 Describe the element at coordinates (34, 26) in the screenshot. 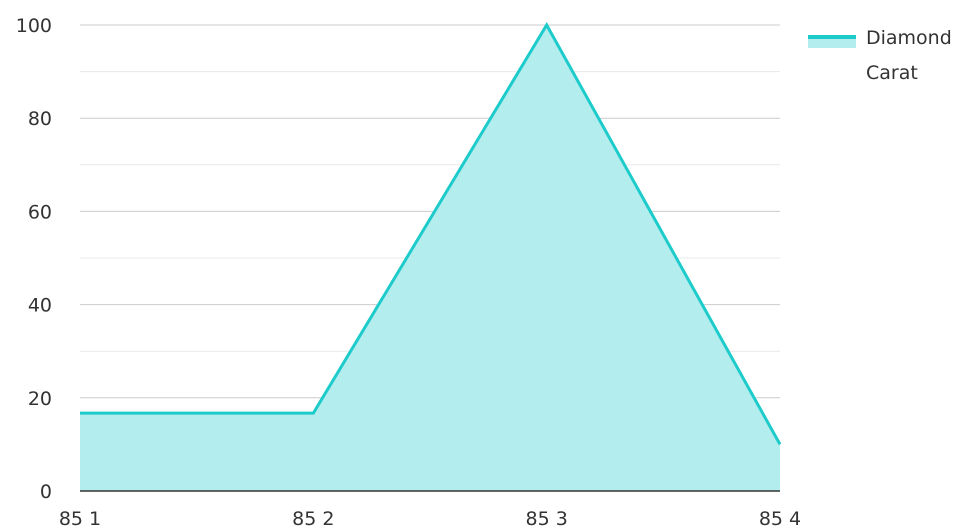

I see `y-tick-label: 100` at that location.